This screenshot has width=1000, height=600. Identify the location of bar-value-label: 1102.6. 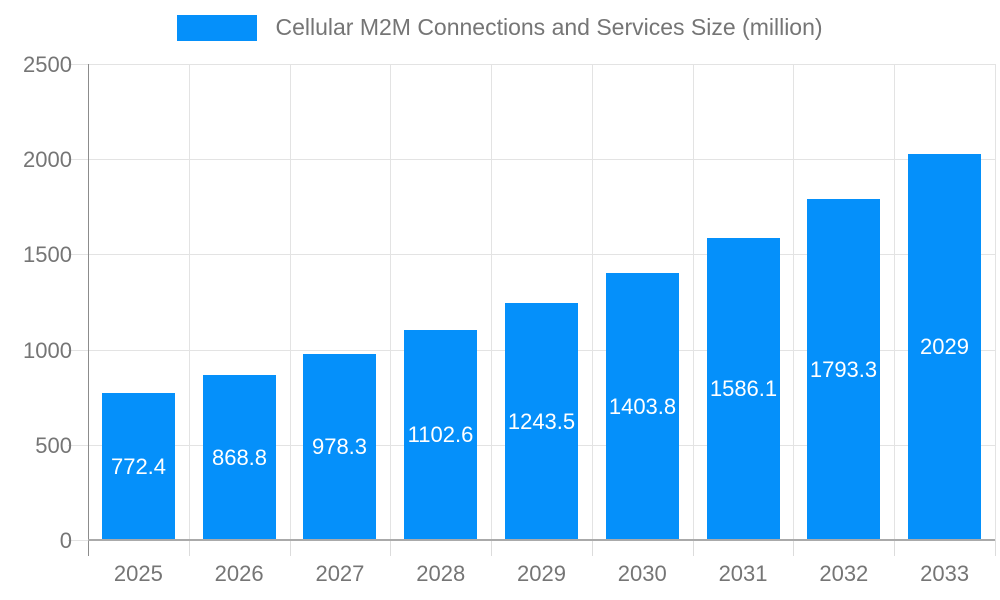
(440, 434).